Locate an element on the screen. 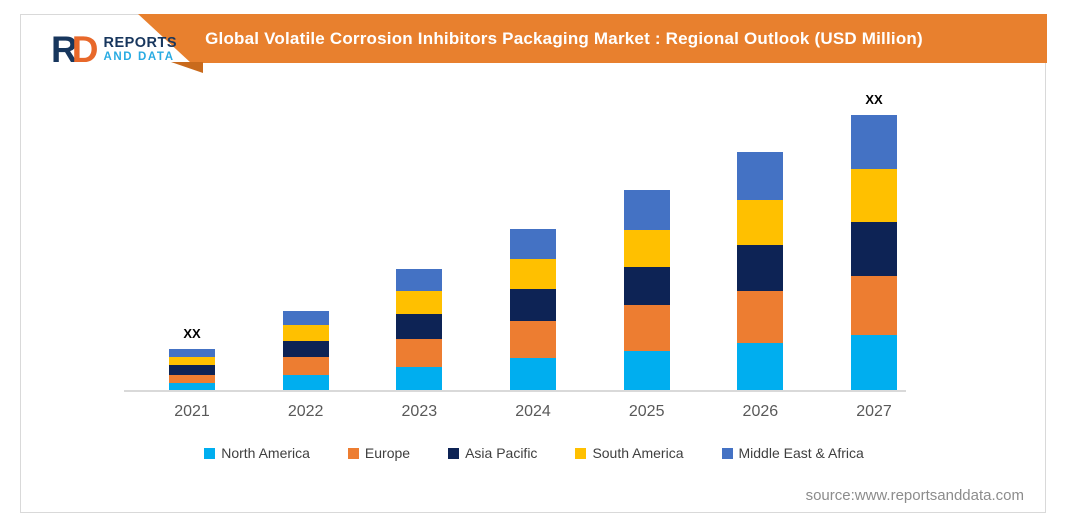  stacked-bar-2025 is located at coordinates (646, 290).